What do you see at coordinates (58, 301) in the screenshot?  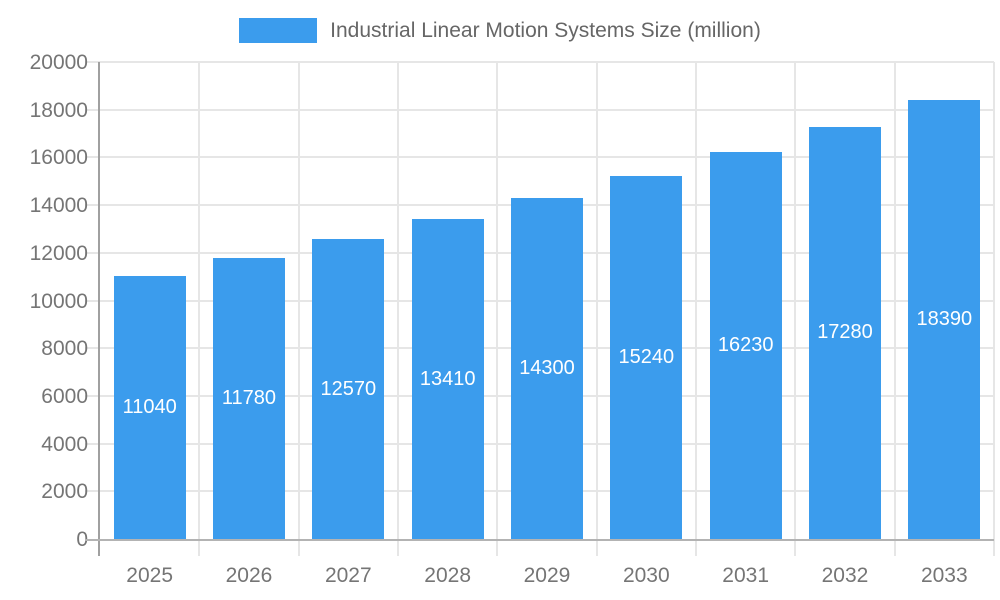 I see `y-axis-tick-label: 10000` at bounding box center [58, 301].